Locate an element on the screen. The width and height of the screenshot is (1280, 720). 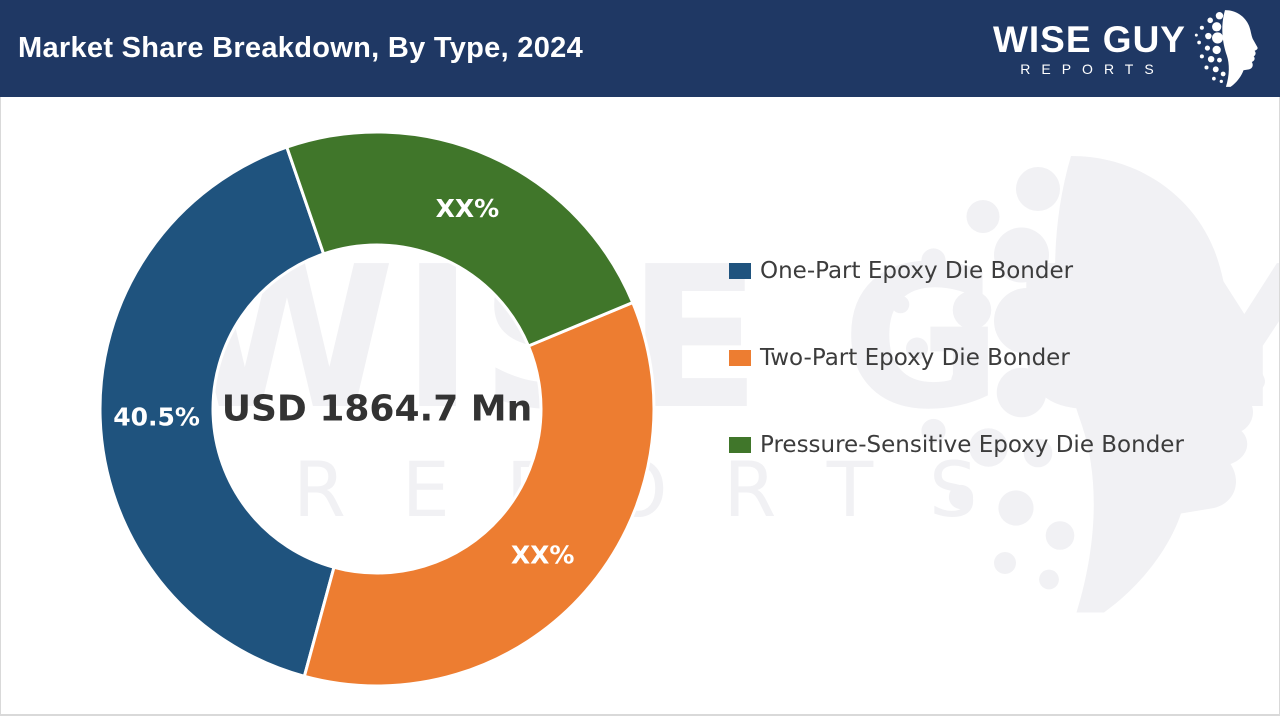
legend-swatch-pressure-sensitive is located at coordinates (740, 445).